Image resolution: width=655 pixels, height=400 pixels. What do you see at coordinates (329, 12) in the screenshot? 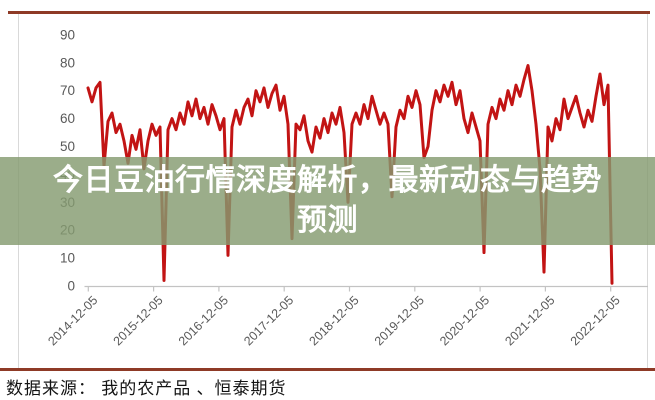
I see `top-divider-line` at bounding box center [329, 12].